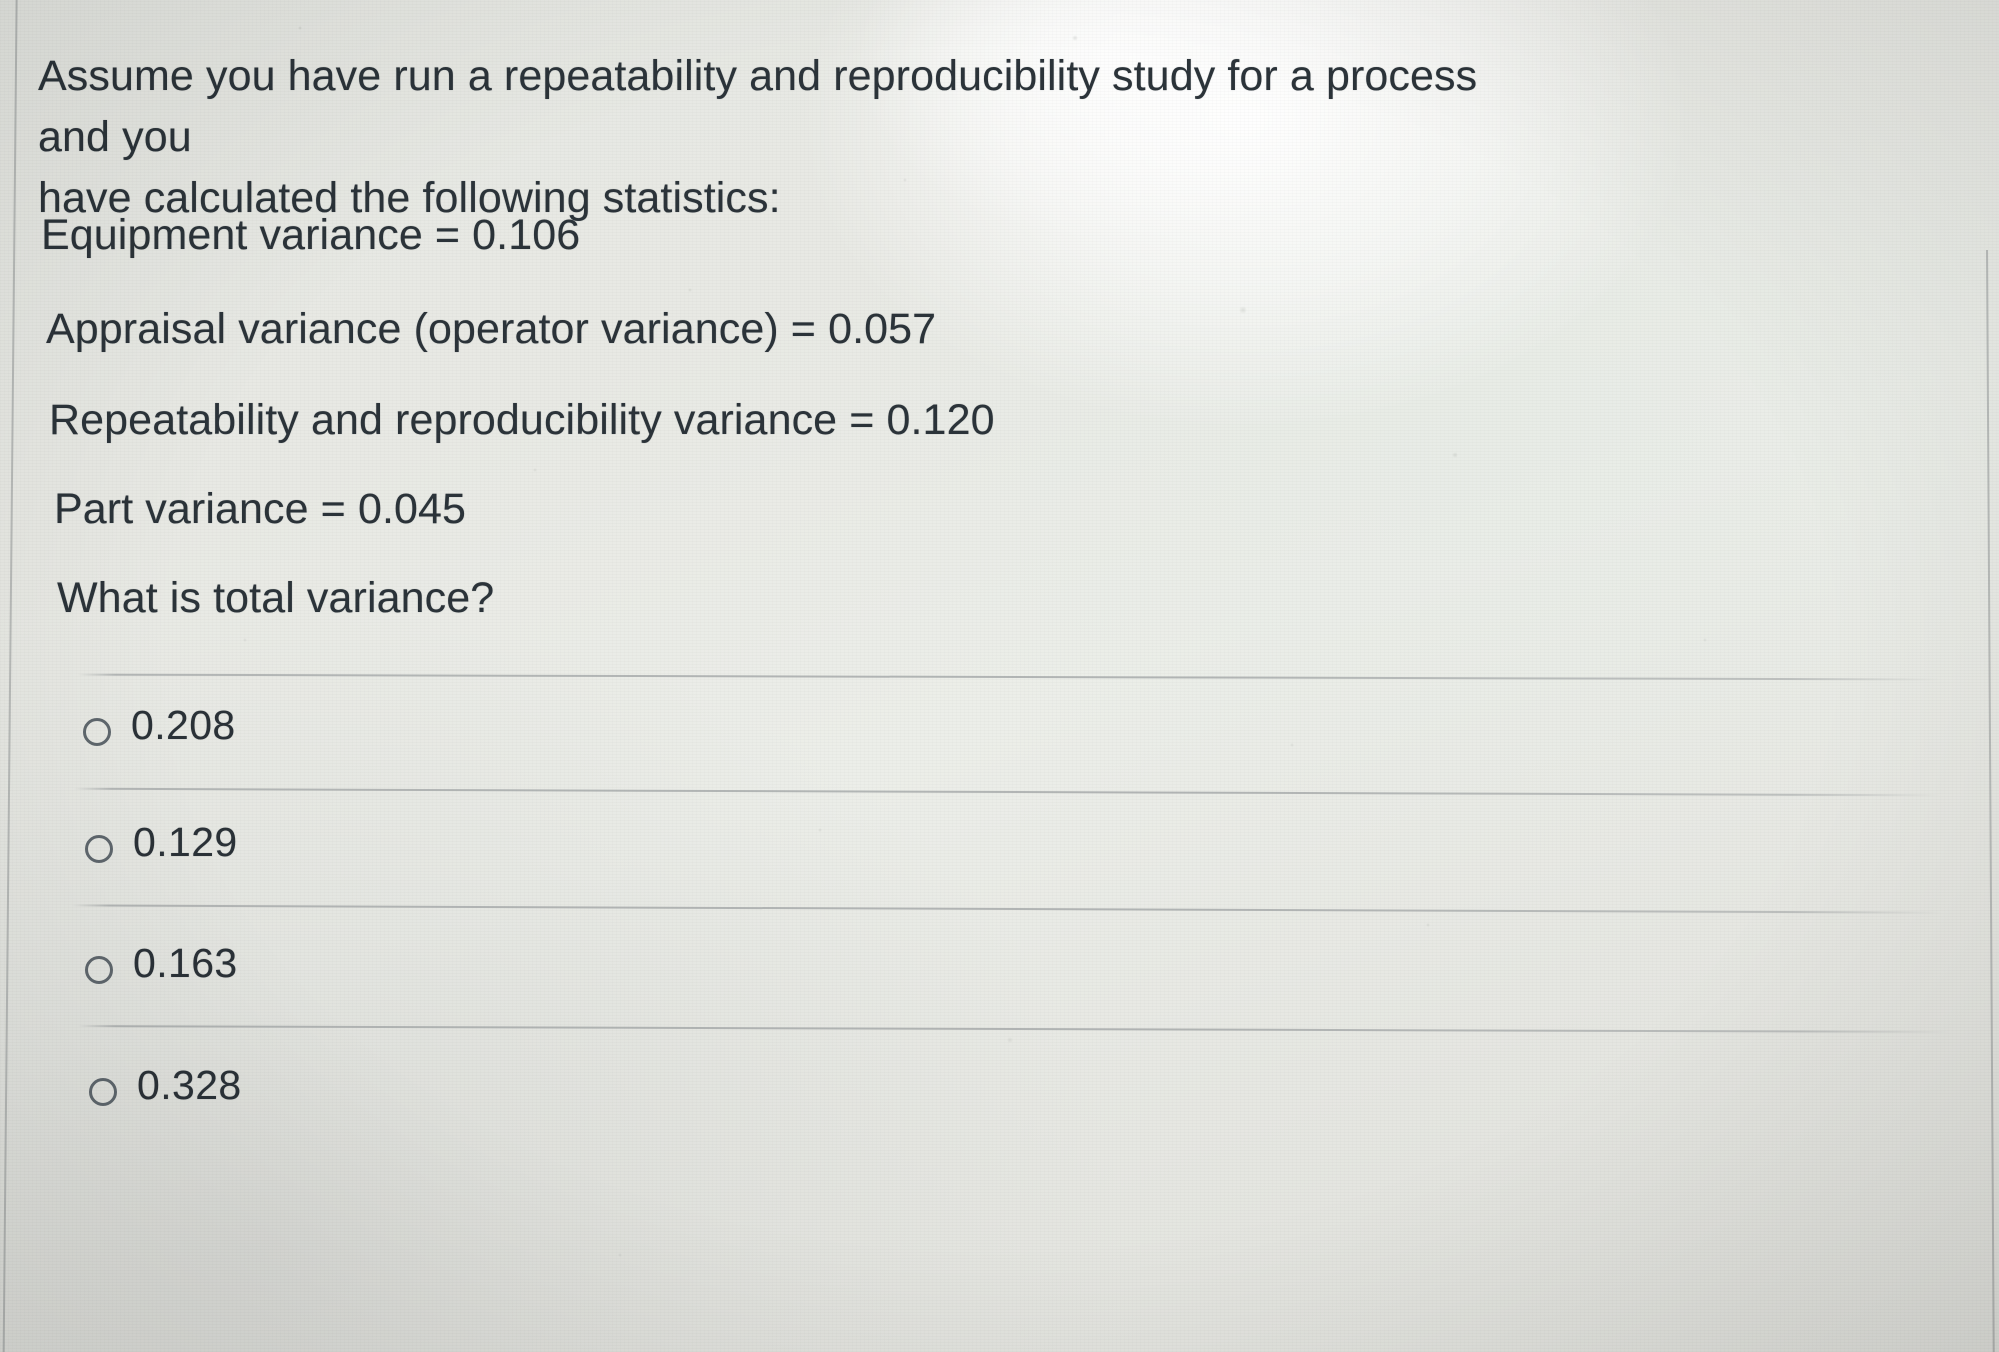 The height and width of the screenshot is (1352, 1999). Describe the element at coordinates (276, 598) in the screenshot. I see `question-prompt: What is total variance?` at that location.